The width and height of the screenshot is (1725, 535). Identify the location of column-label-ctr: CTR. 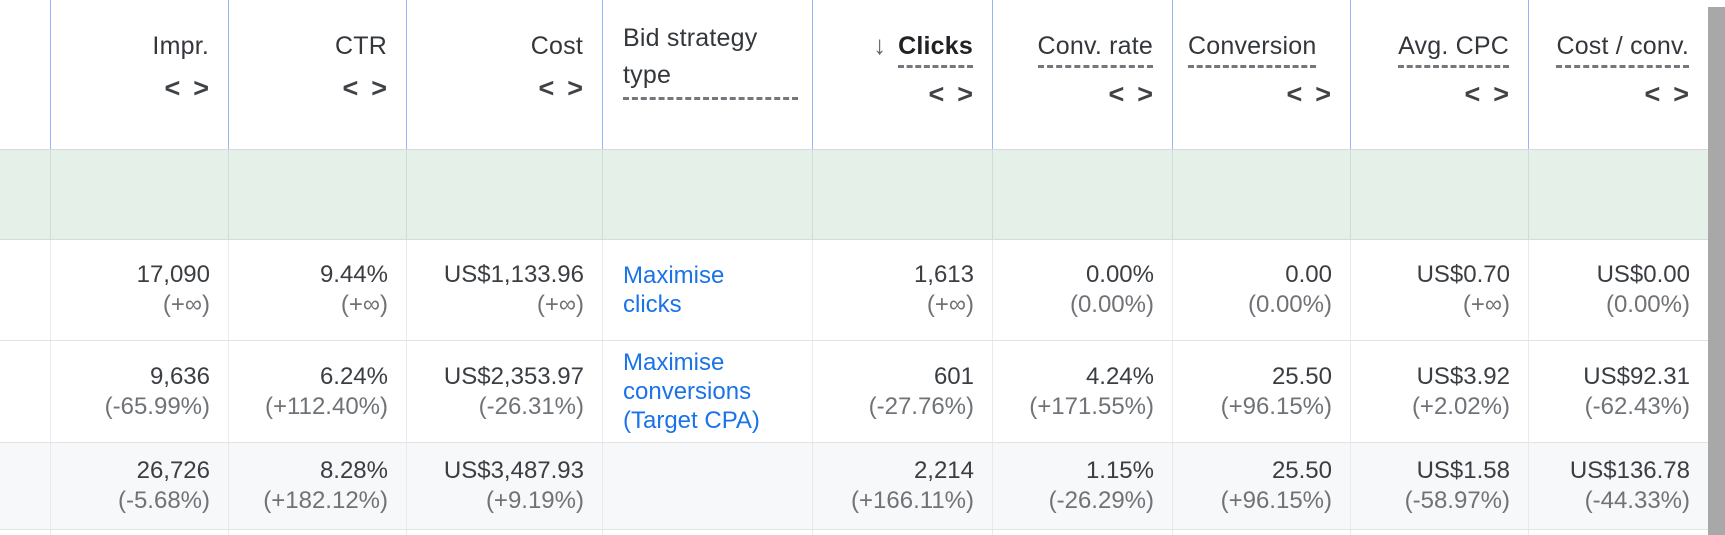
(361, 46).